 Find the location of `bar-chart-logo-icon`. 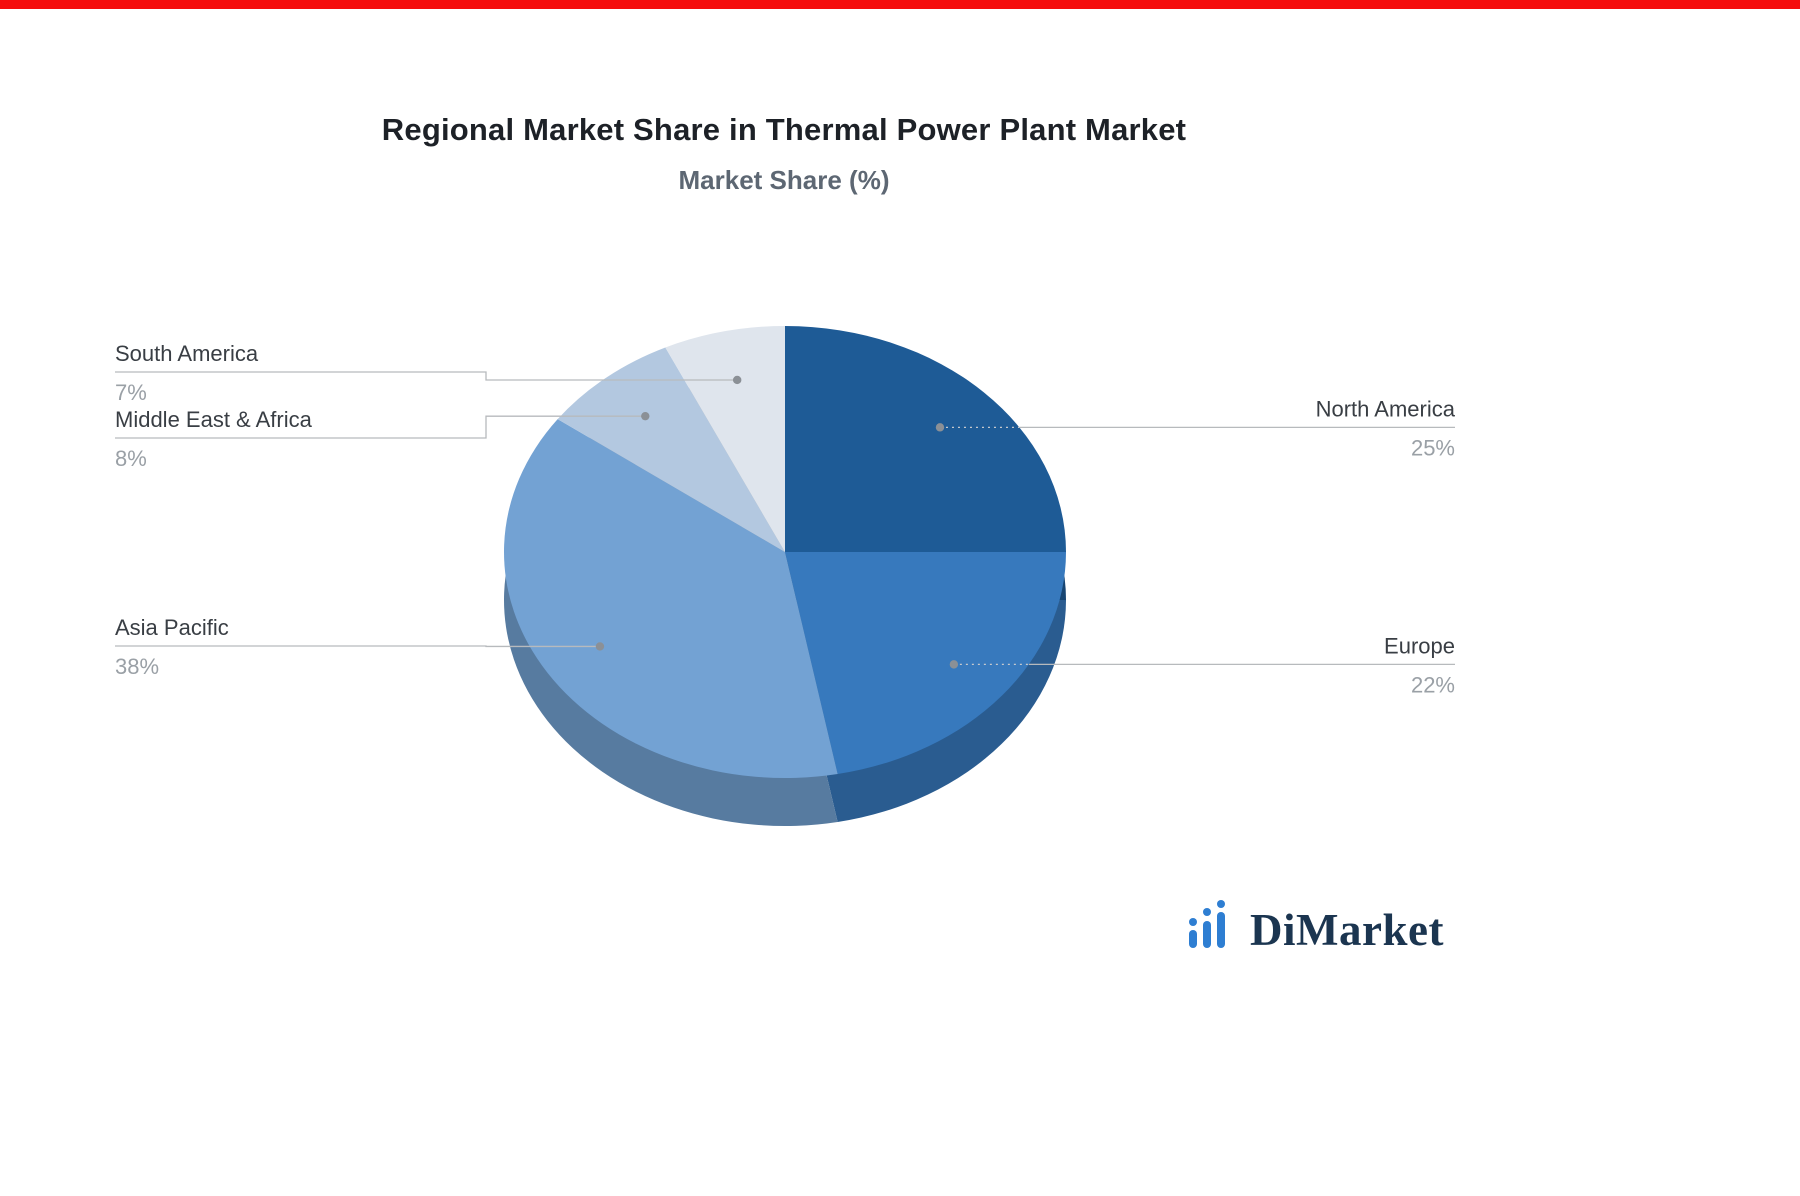

bar-chart-logo-icon is located at coordinates (1207, 924).